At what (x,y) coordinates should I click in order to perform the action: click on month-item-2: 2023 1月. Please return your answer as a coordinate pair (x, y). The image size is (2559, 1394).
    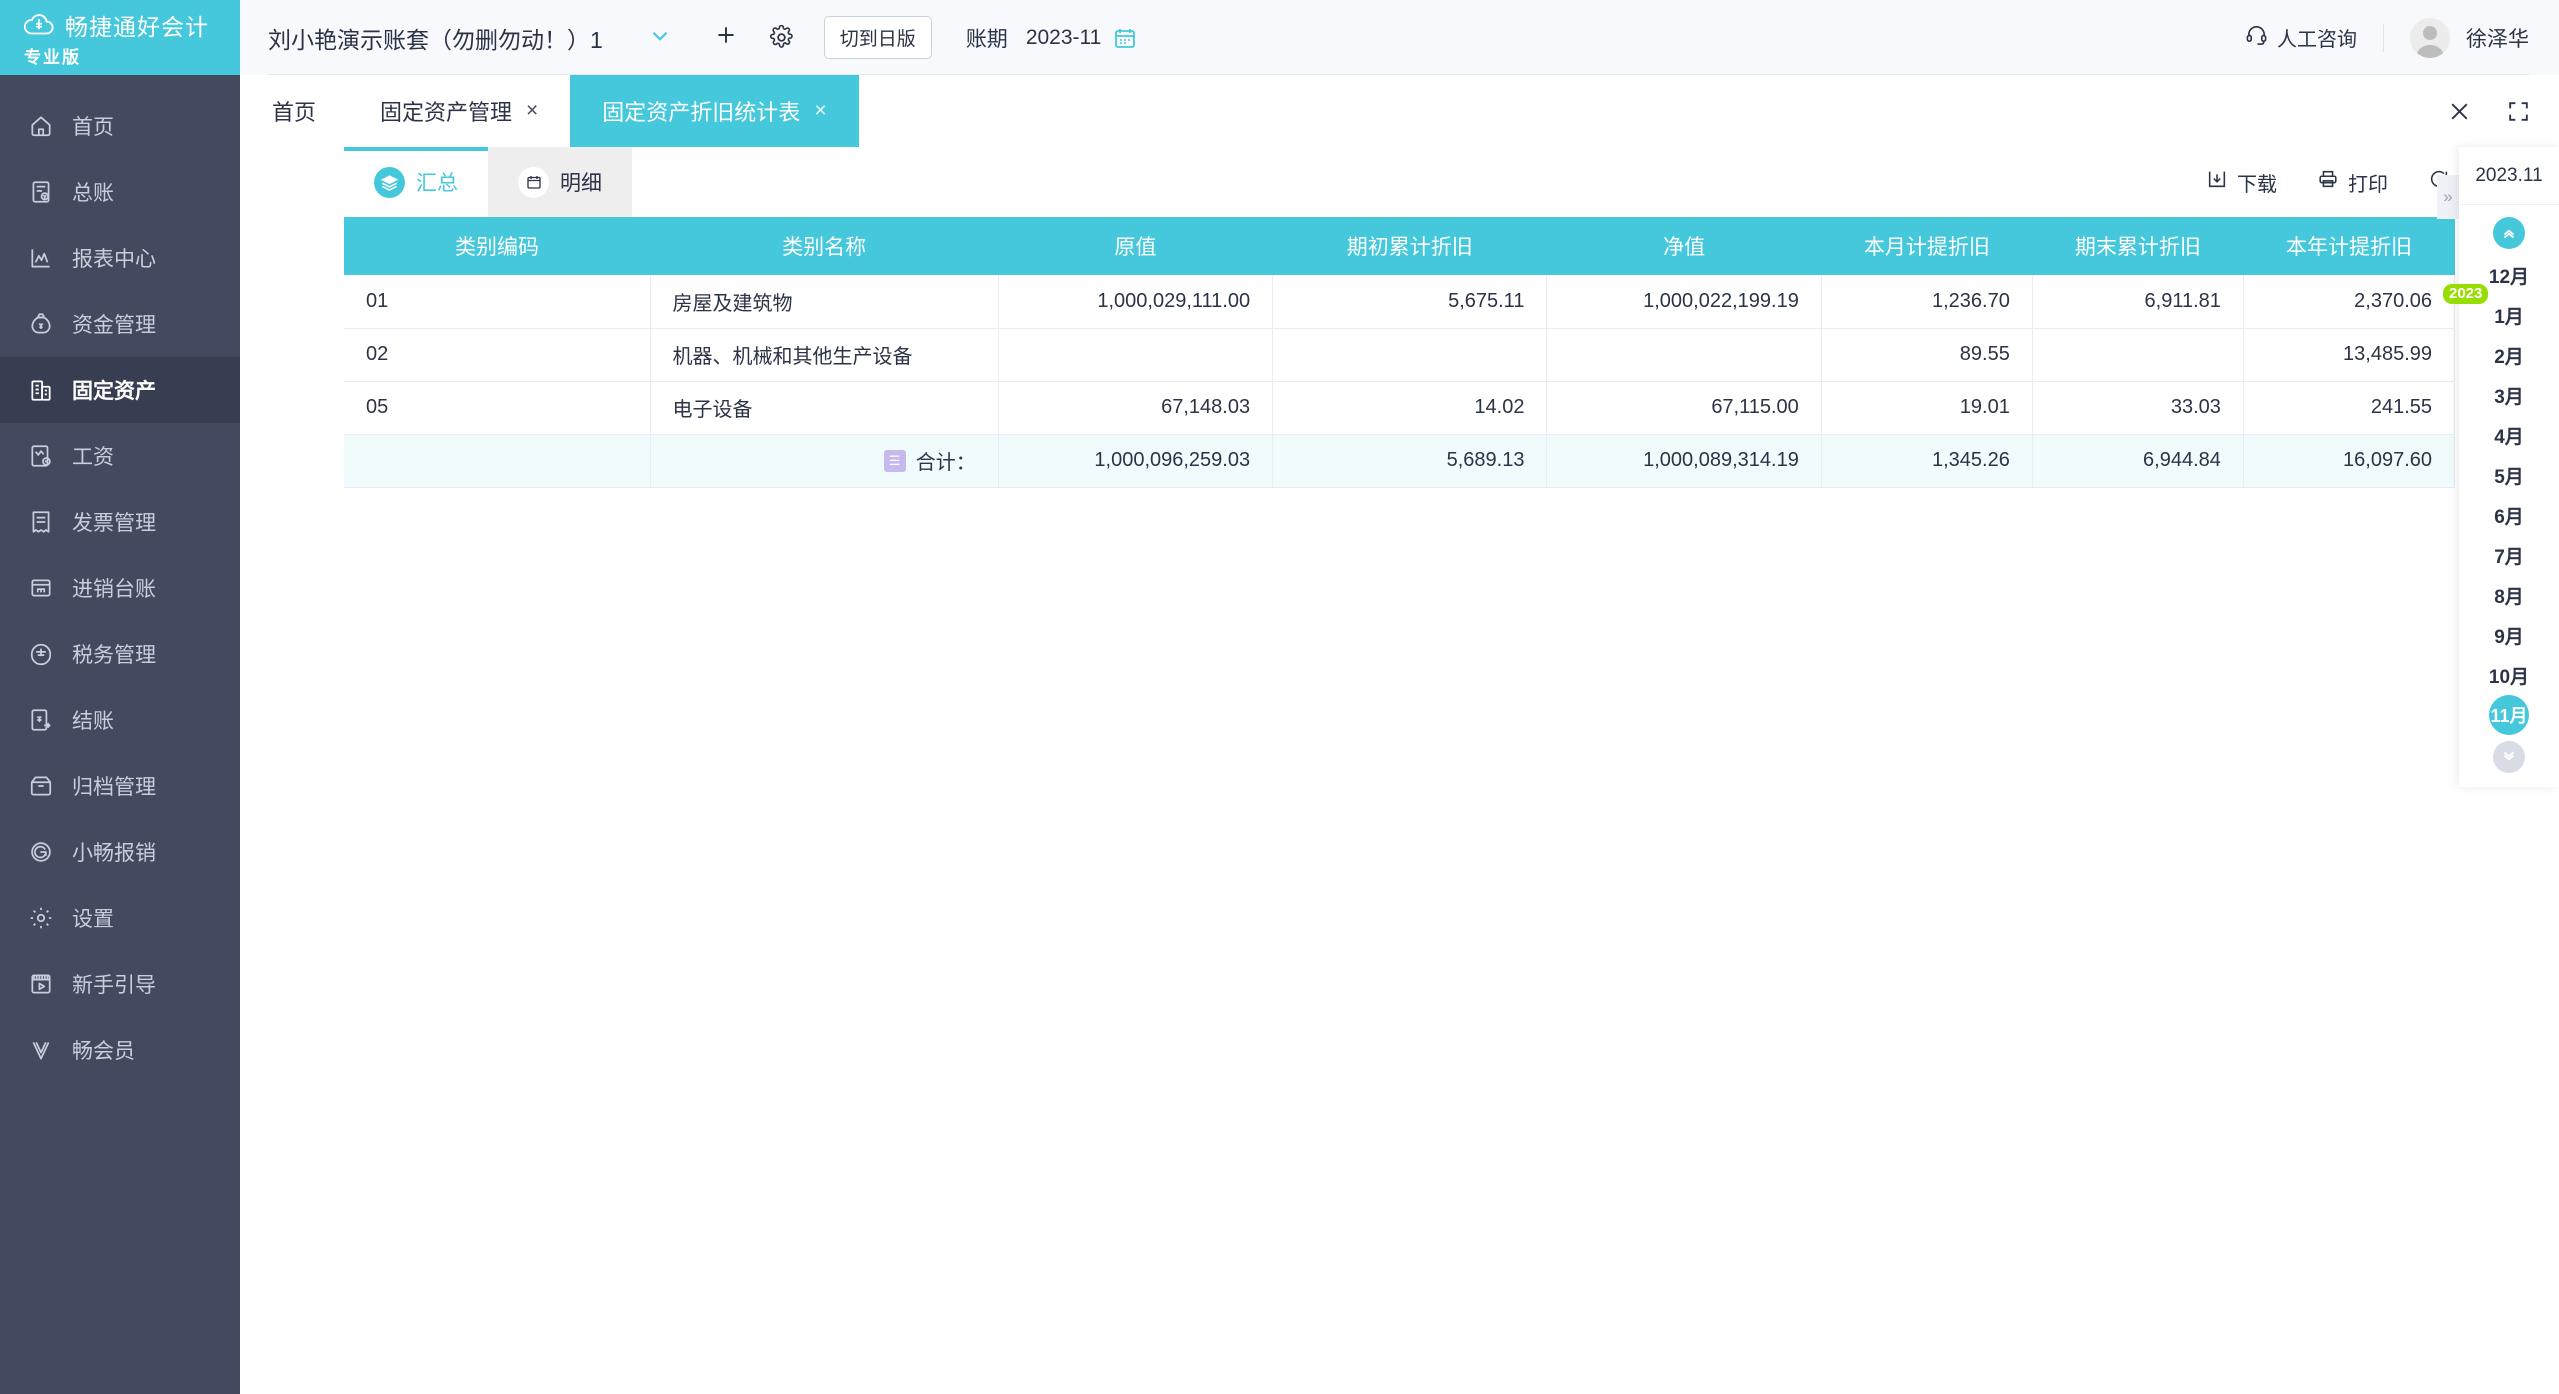
    Looking at the image, I should click on (2501, 309).